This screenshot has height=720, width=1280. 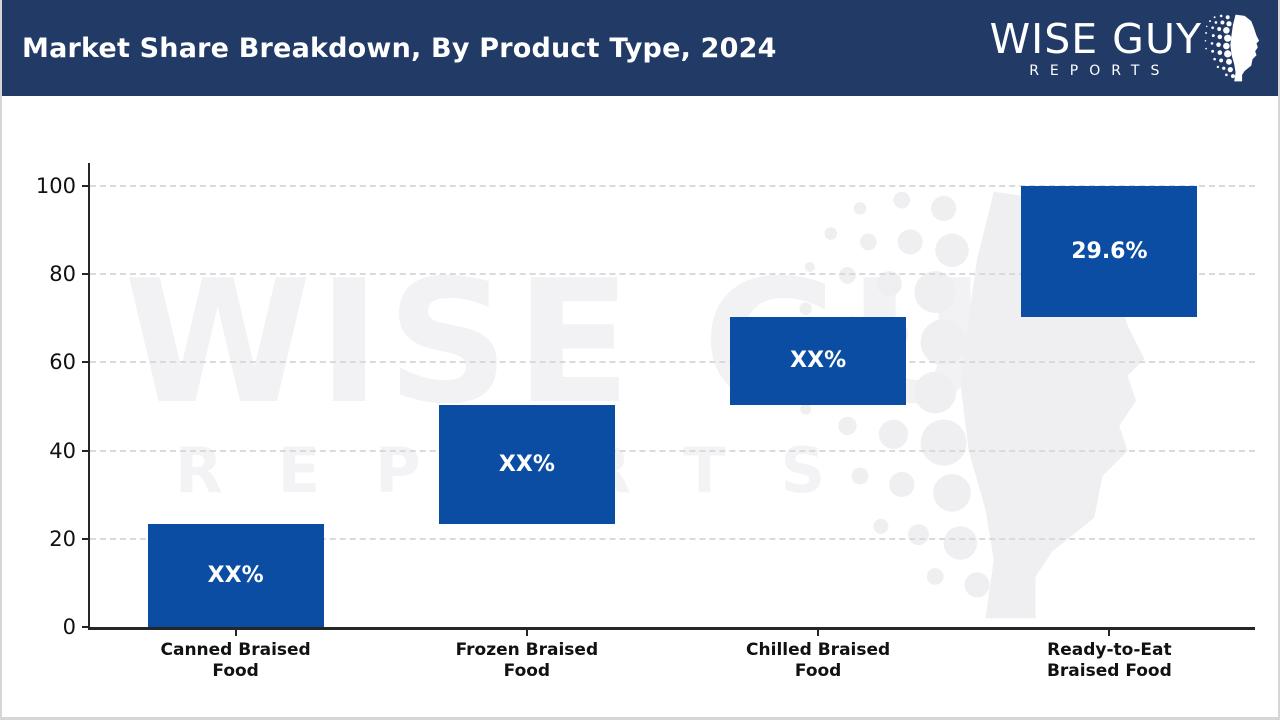 What do you see at coordinates (672, 450) in the screenshot?
I see `gridline-y40` at bounding box center [672, 450].